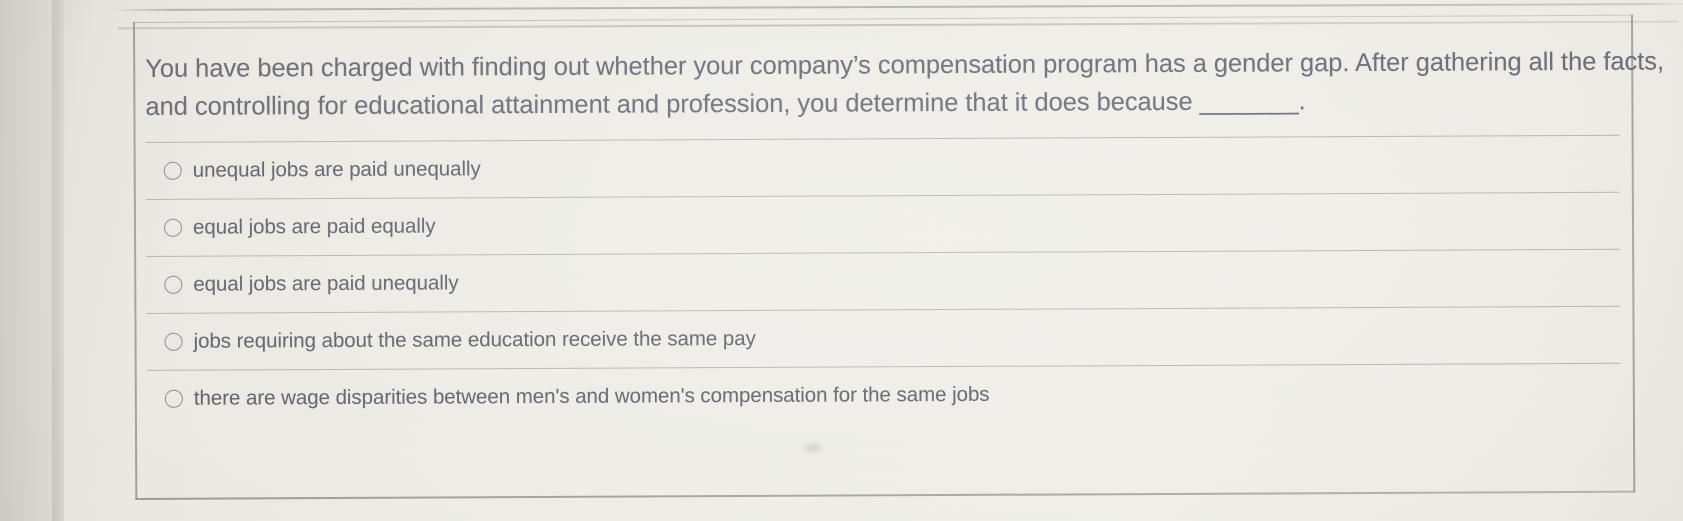 This screenshot has width=1683, height=521. Describe the element at coordinates (336, 169) in the screenshot. I see `answer-option-label: unequal jobs are paid unequally` at that location.